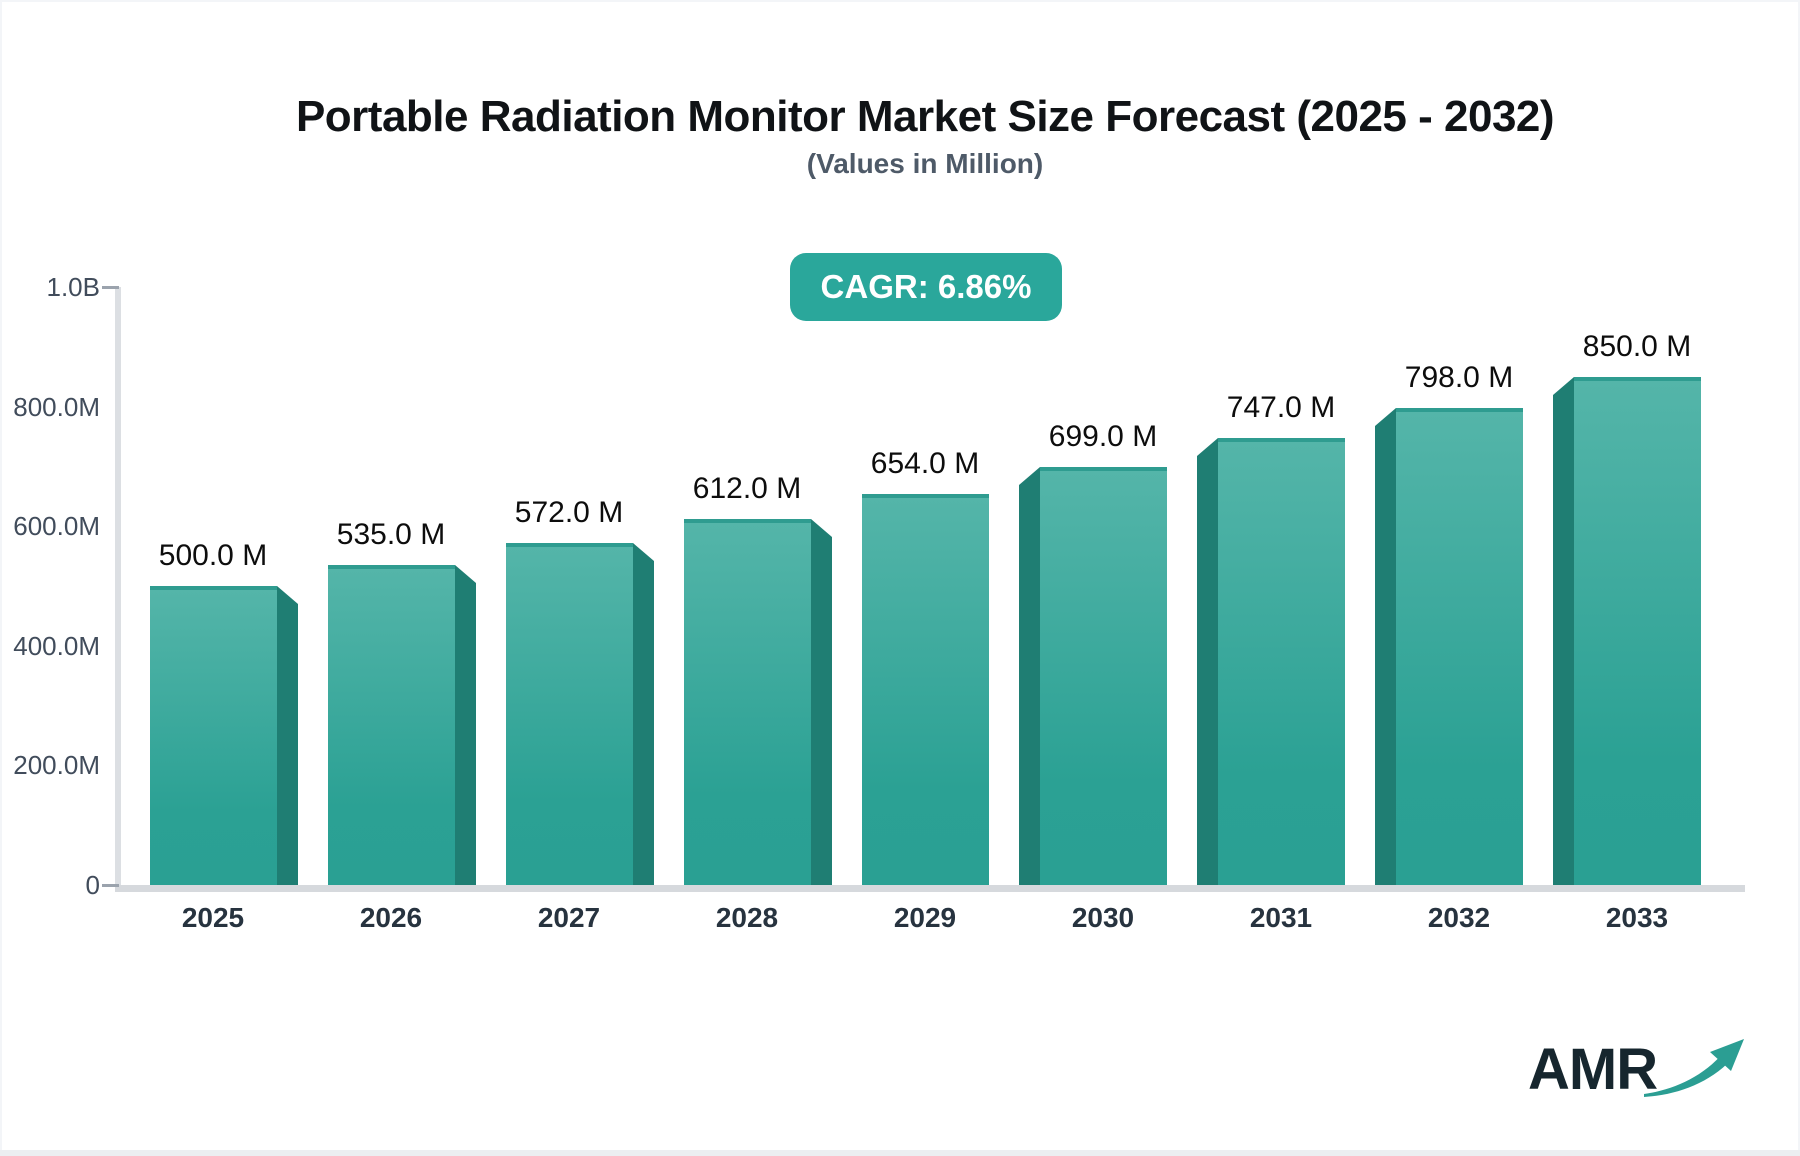 This screenshot has height=1156, width=1800. What do you see at coordinates (569, 512) in the screenshot?
I see `bar-value-label: 572.0 M` at bounding box center [569, 512].